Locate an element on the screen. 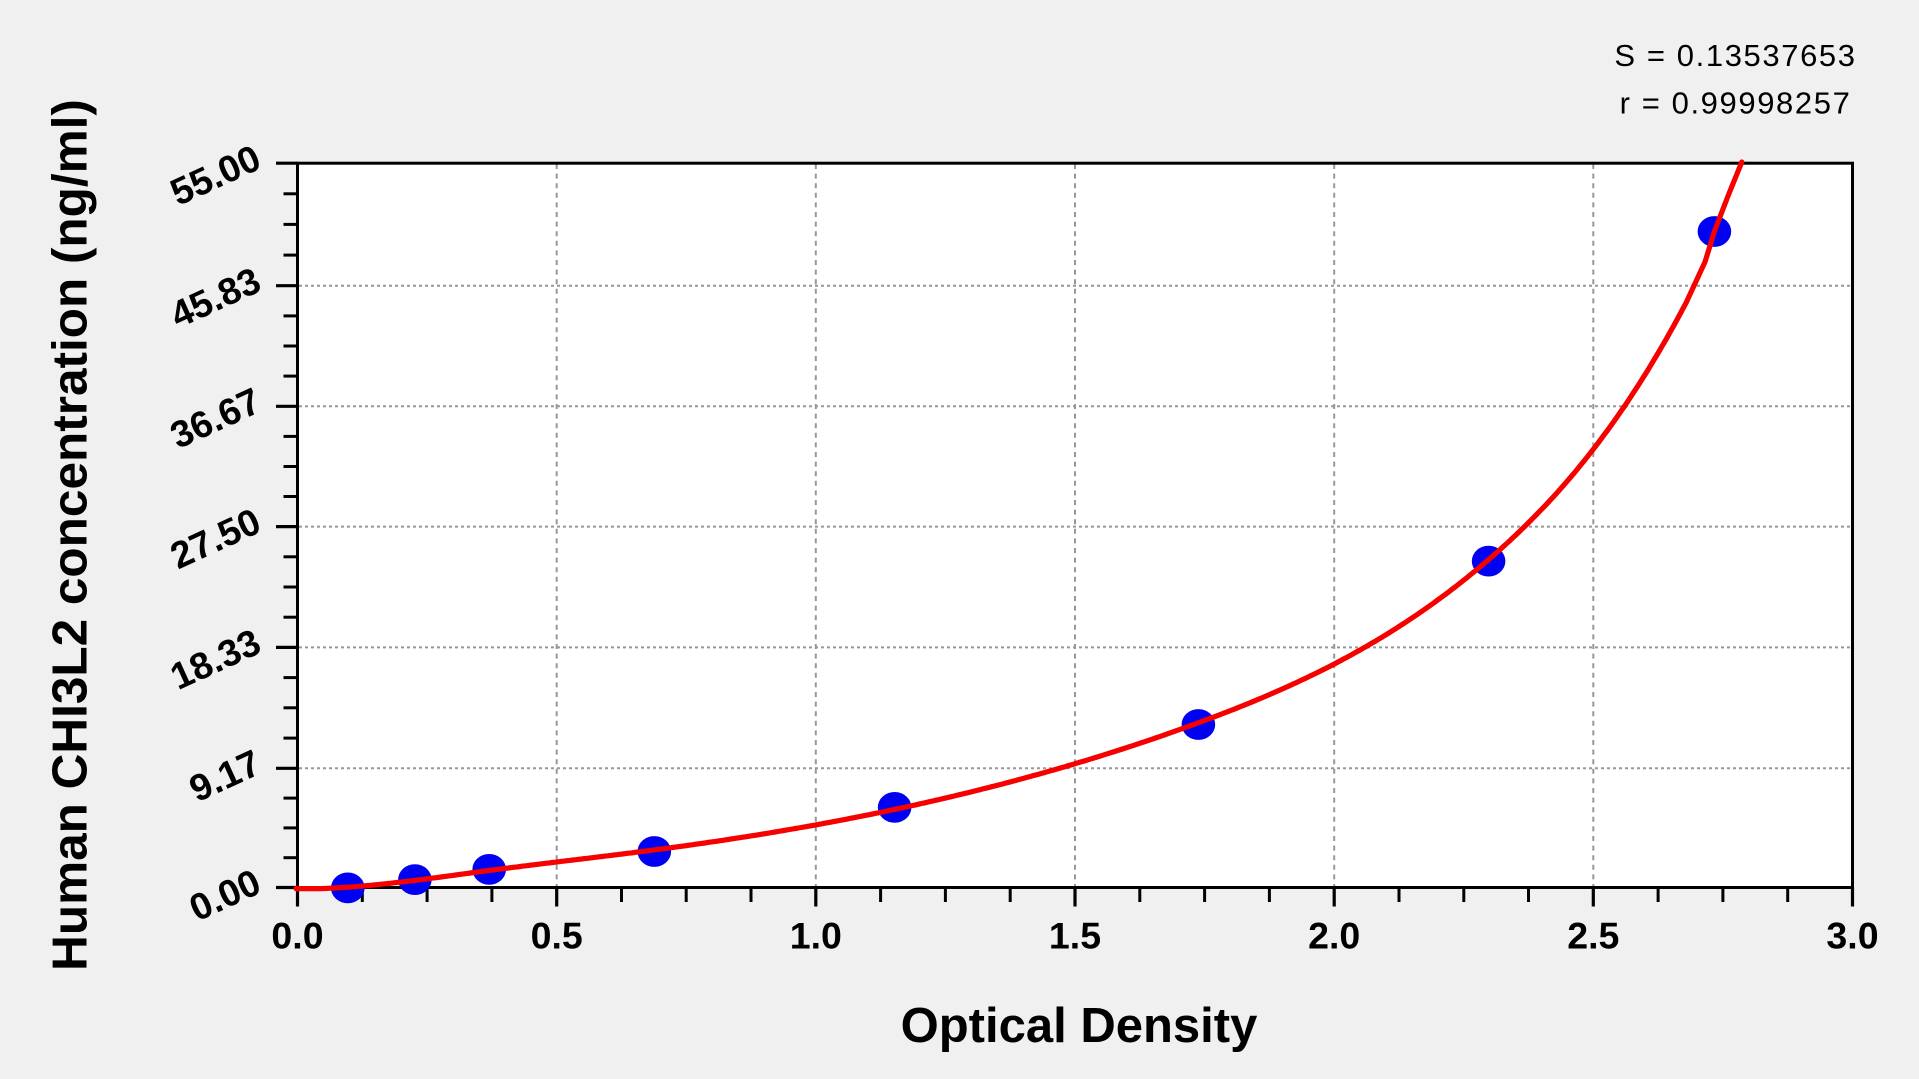 The image size is (1919, 1079). svg-text: Optical Density is located at coordinates (1079, 1026).